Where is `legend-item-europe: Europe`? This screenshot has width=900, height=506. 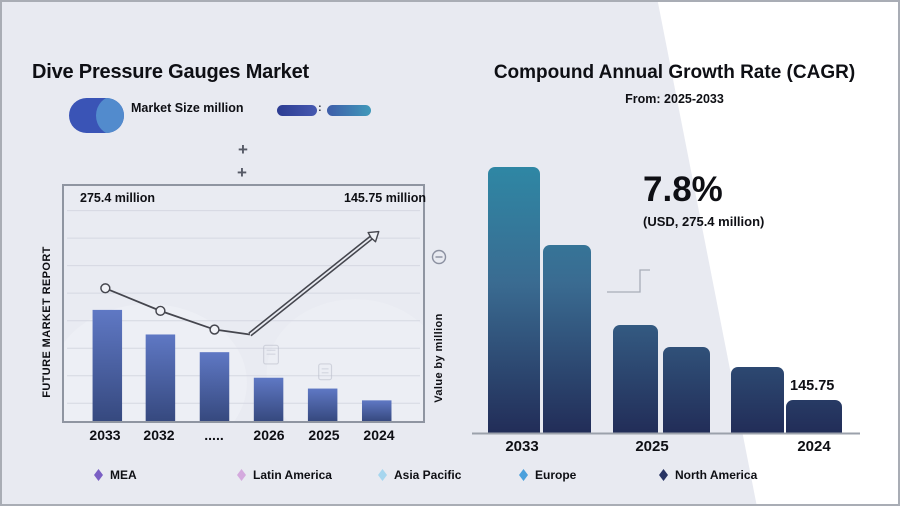 legend-item-europe: Europe is located at coordinates (547, 475).